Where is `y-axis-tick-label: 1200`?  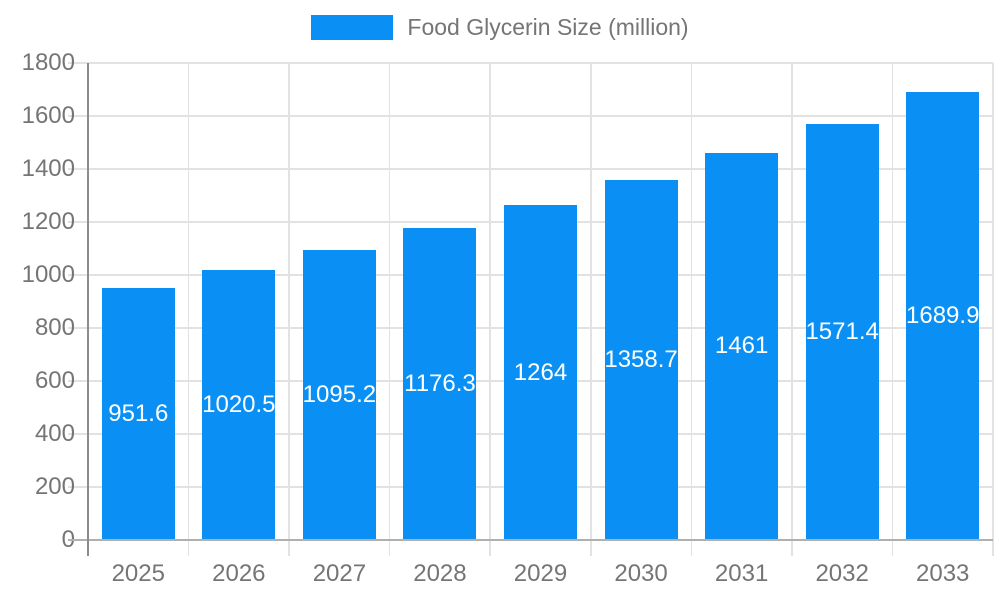 y-axis-tick-label: 1200 is located at coordinates (48, 221).